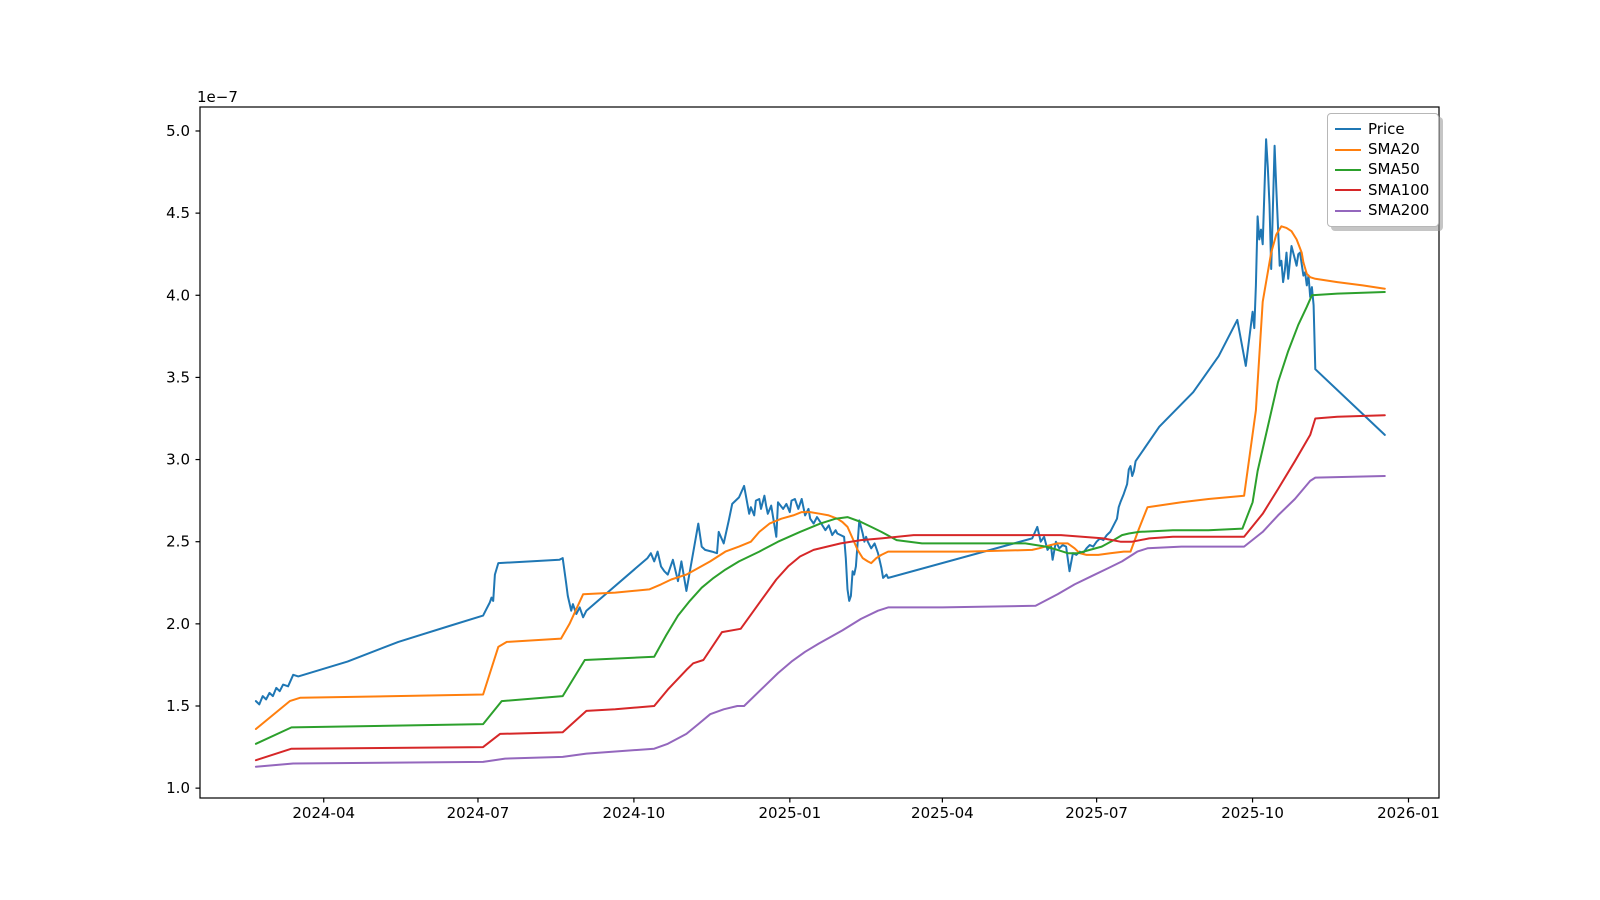 The height and width of the screenshot is (900, 1600). Describe the element at coordinates (178, 788) in the screenshot. I see `y-tick-label: 1.0` at that location.